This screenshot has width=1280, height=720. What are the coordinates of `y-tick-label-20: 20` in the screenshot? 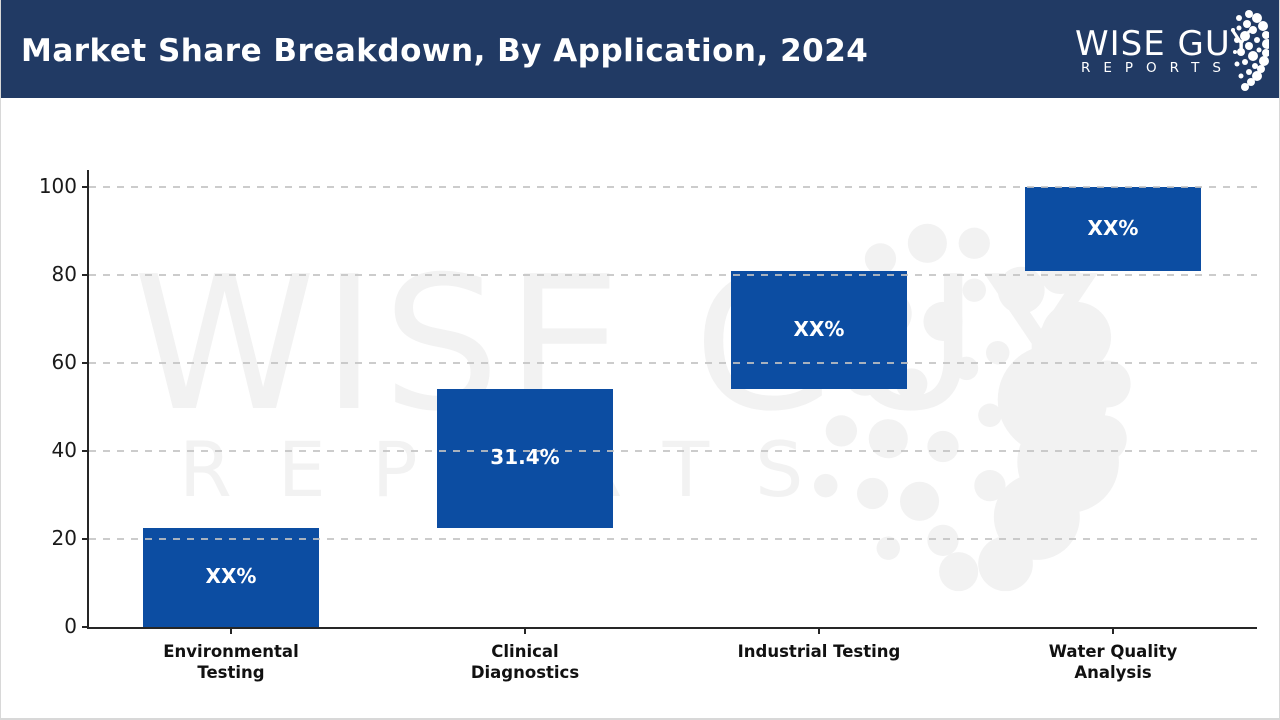 It's located at (64, 538).